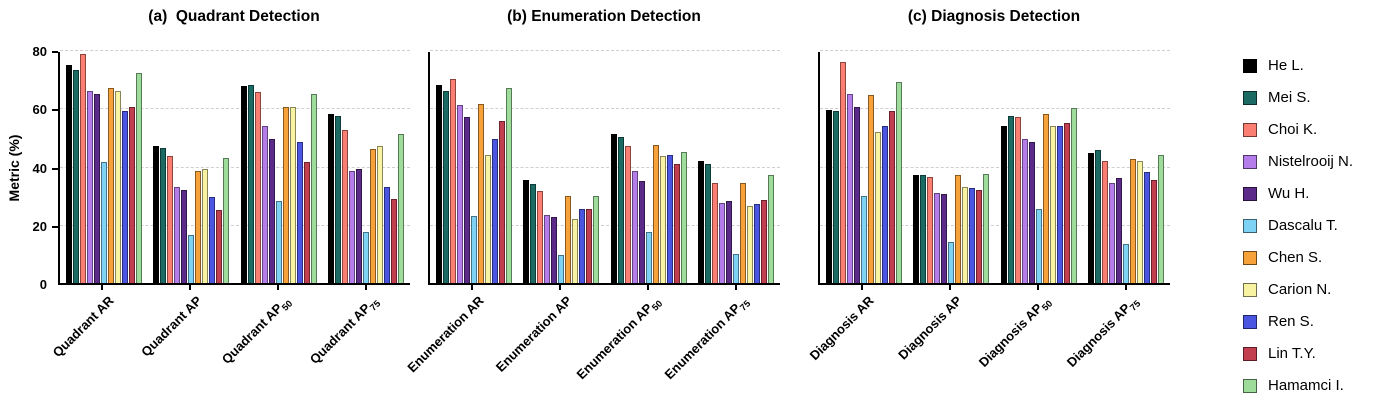 The width and height of the screenshot is (1375, 415). Describe the element at coordinates (1300, 289) in the screenshot. I see `legend-label: Carion N.` at that location.